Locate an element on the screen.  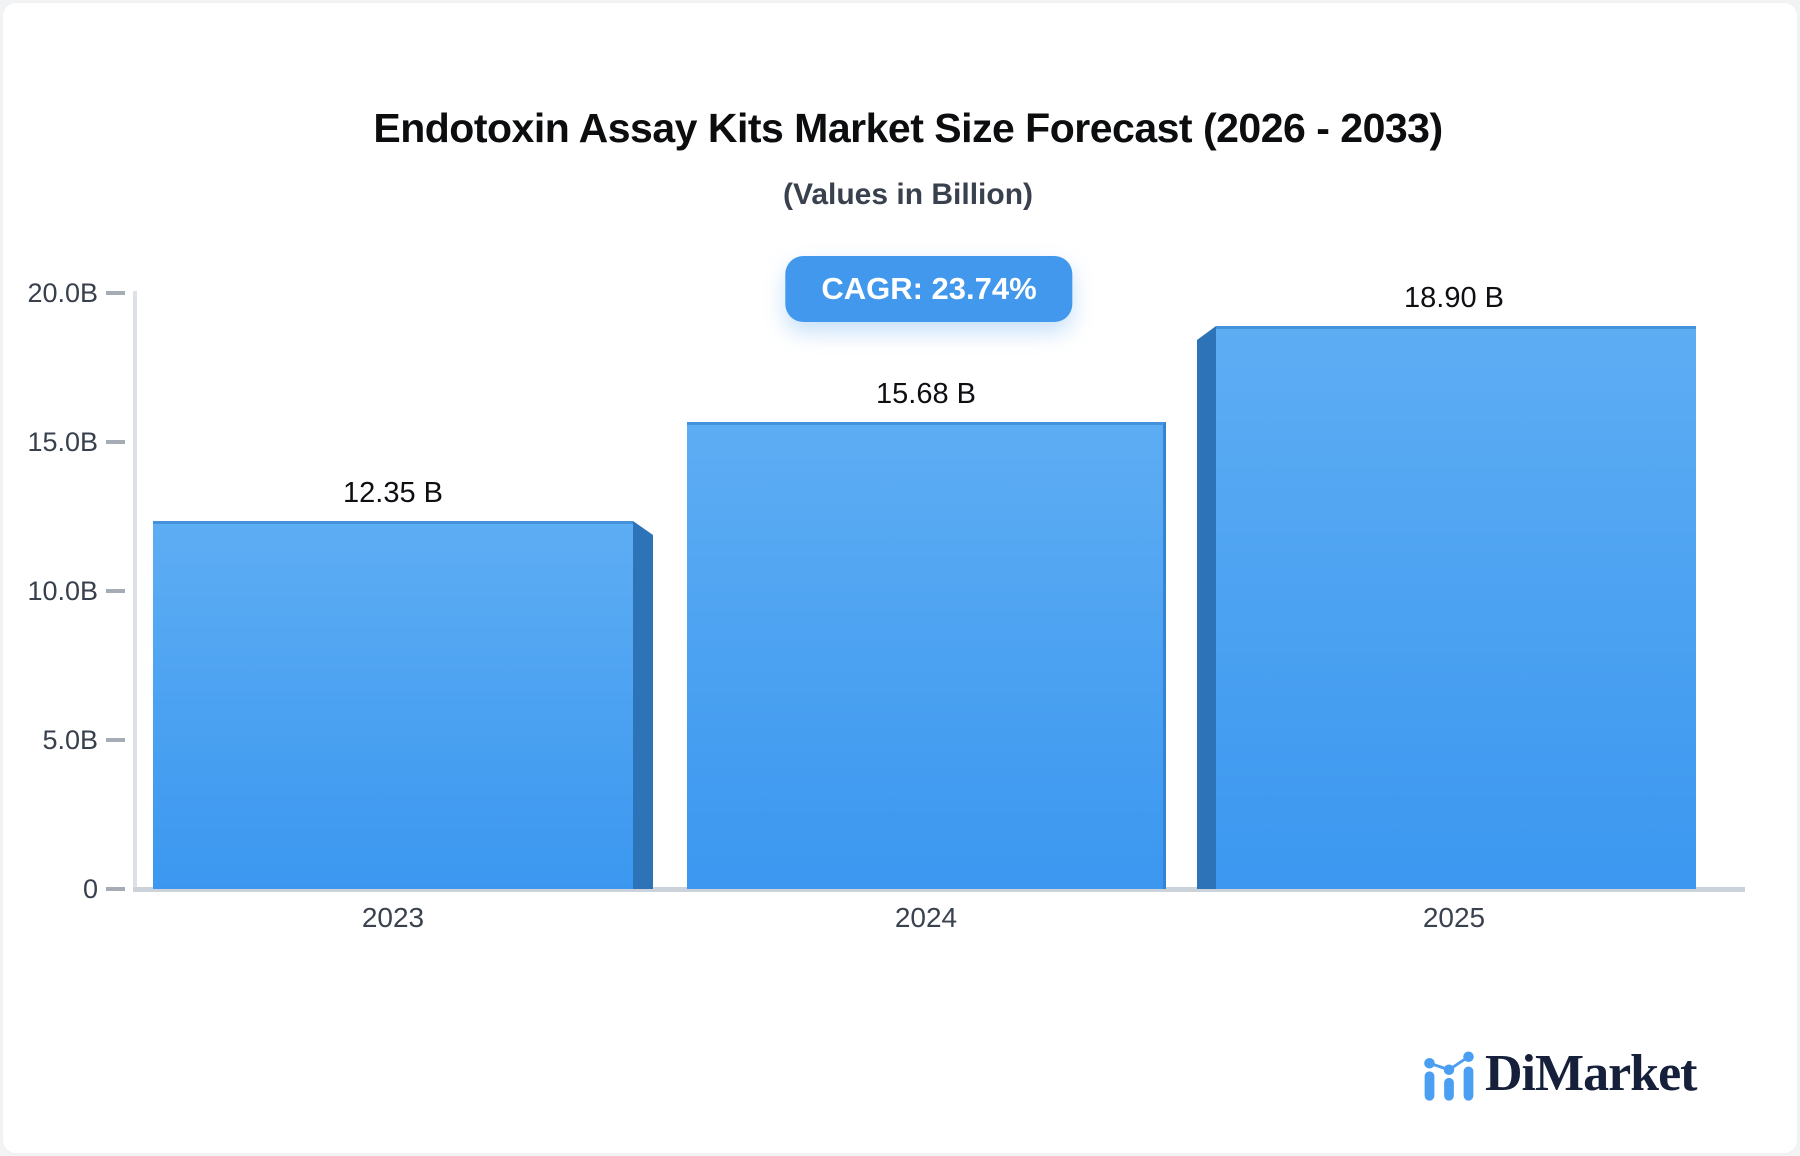
y-tick-label: 0 is located at coordinates (90, 889).